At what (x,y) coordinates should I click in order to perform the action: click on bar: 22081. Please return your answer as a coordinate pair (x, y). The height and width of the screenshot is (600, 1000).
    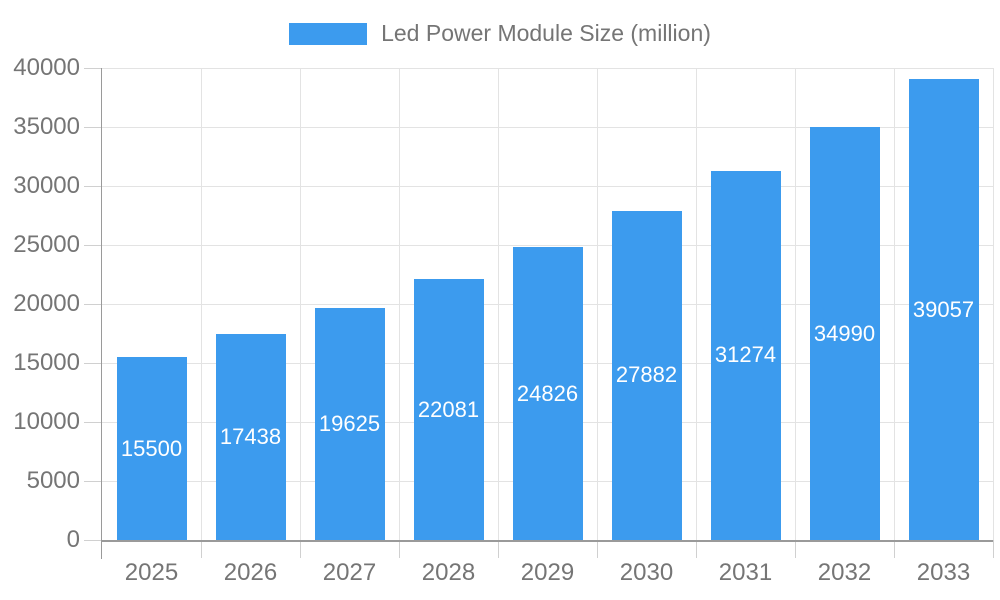
    Looking at the image, I should click on (448, 409).